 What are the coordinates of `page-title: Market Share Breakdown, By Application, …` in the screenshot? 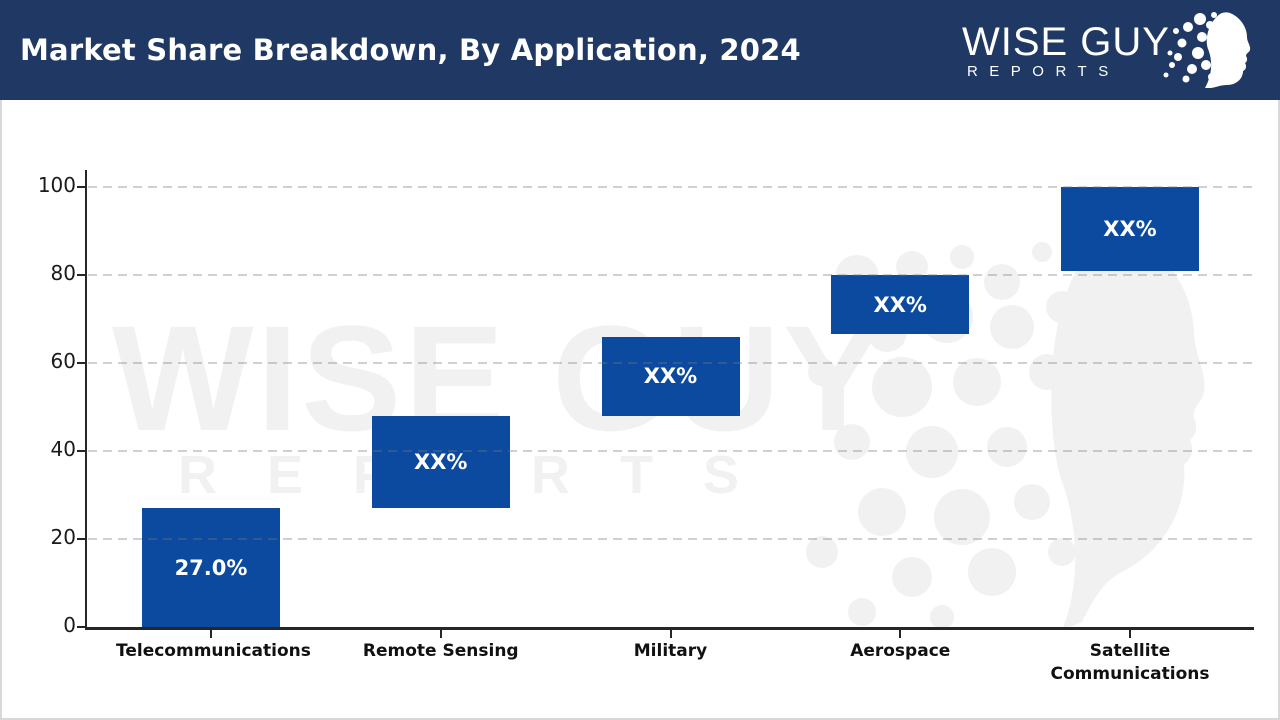 It's located at (410, 50).